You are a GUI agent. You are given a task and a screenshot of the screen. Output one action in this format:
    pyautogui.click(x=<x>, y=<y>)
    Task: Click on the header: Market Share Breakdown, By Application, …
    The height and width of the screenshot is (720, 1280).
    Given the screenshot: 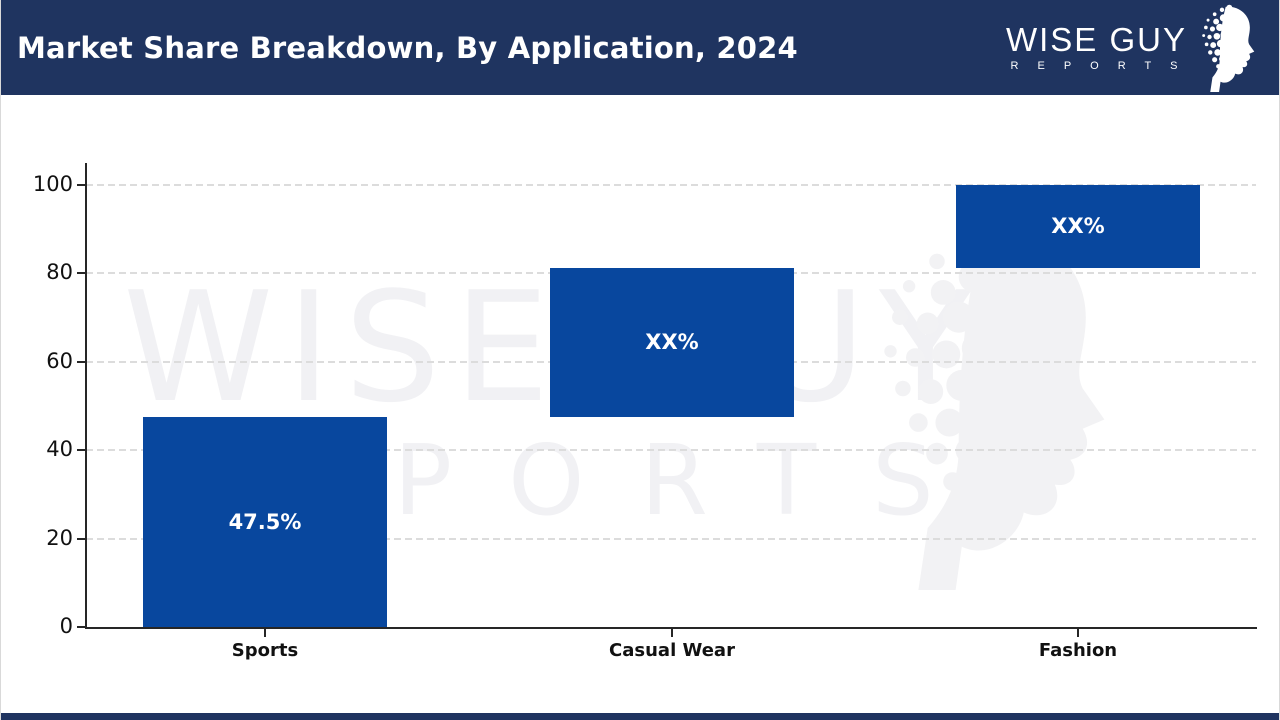 What is the action you would take?
    pyautogui.click(x=640, y=47)
    